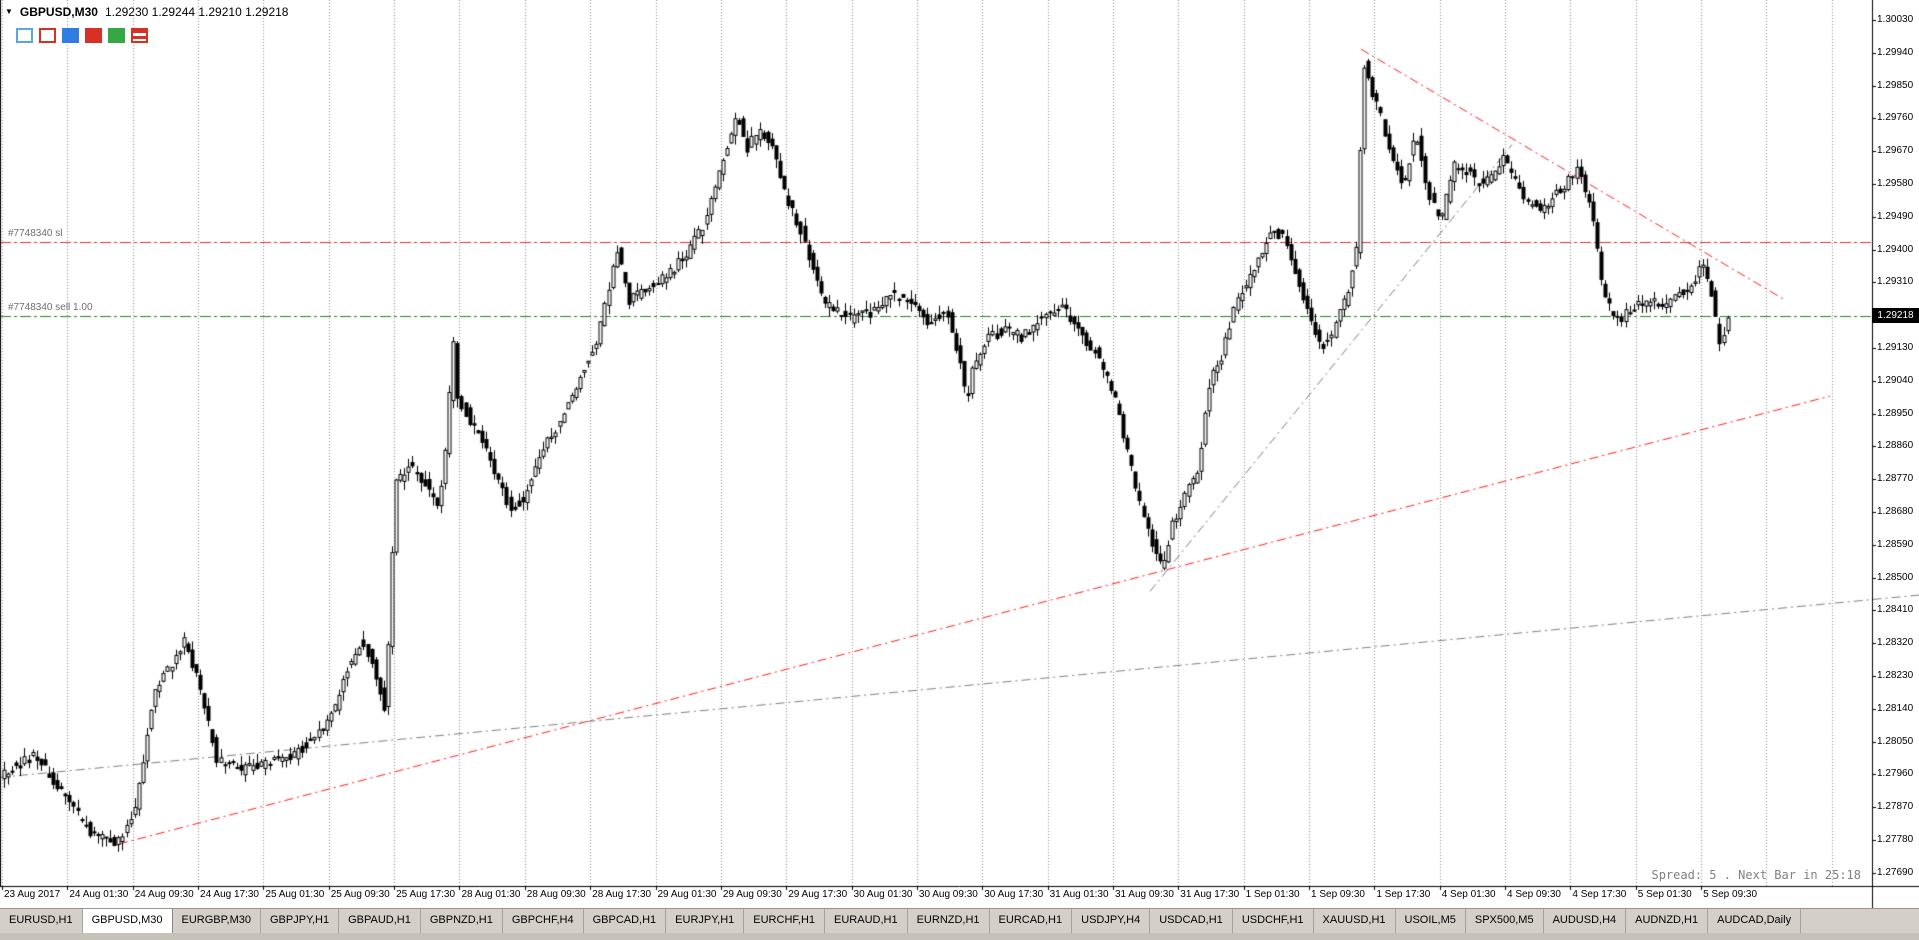 The height and width of the screenshot is (940, 1919). Describe the element at coordinates (1895, 511) in the screenshot. I see `price-axis-label: 1.28680` at that location.